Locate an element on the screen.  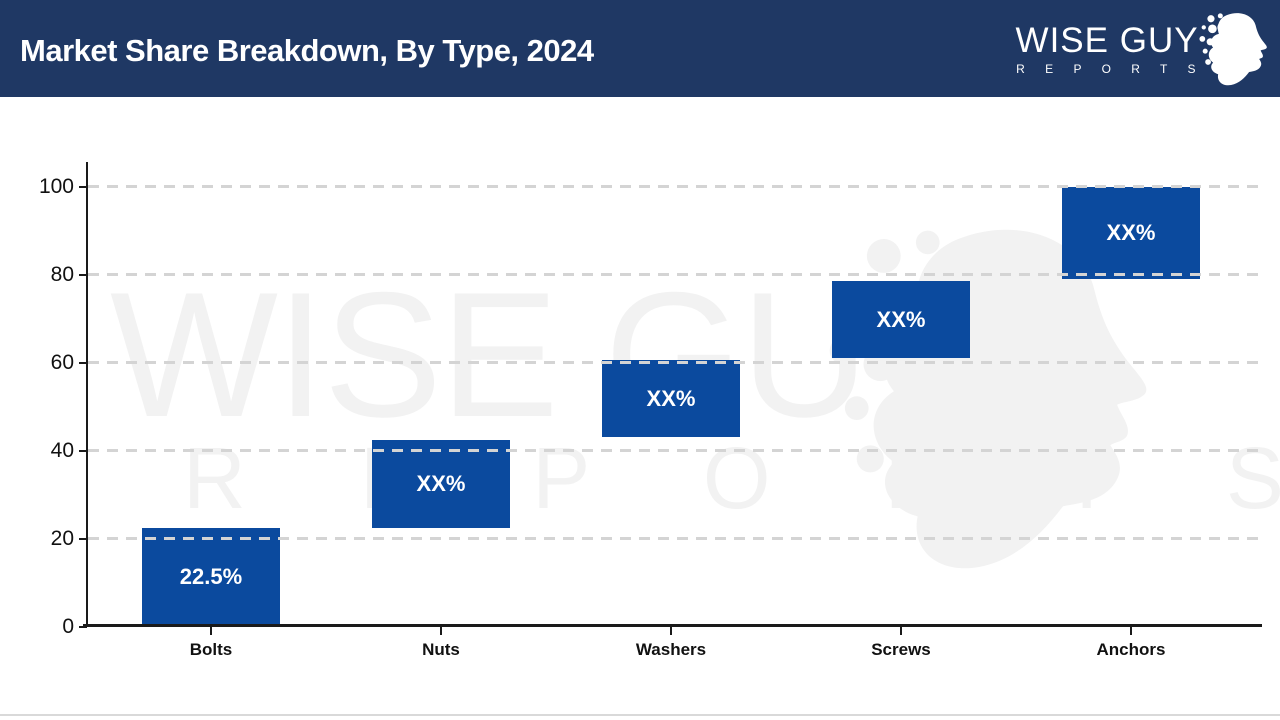
chart-title: Market Share Breakdown, By Type, 2024 is located at coordinates (307, 50).